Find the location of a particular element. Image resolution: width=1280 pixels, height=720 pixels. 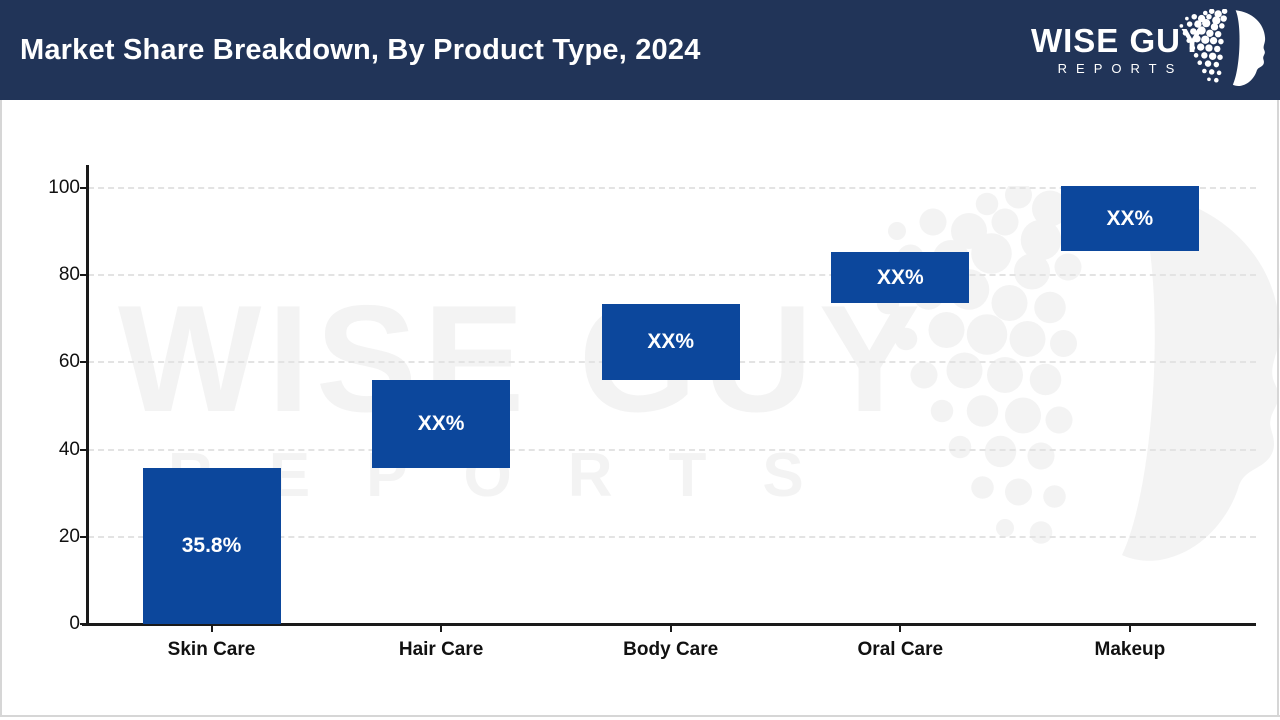

face-profile-dots-icon is located at coordinates (1222, 47).